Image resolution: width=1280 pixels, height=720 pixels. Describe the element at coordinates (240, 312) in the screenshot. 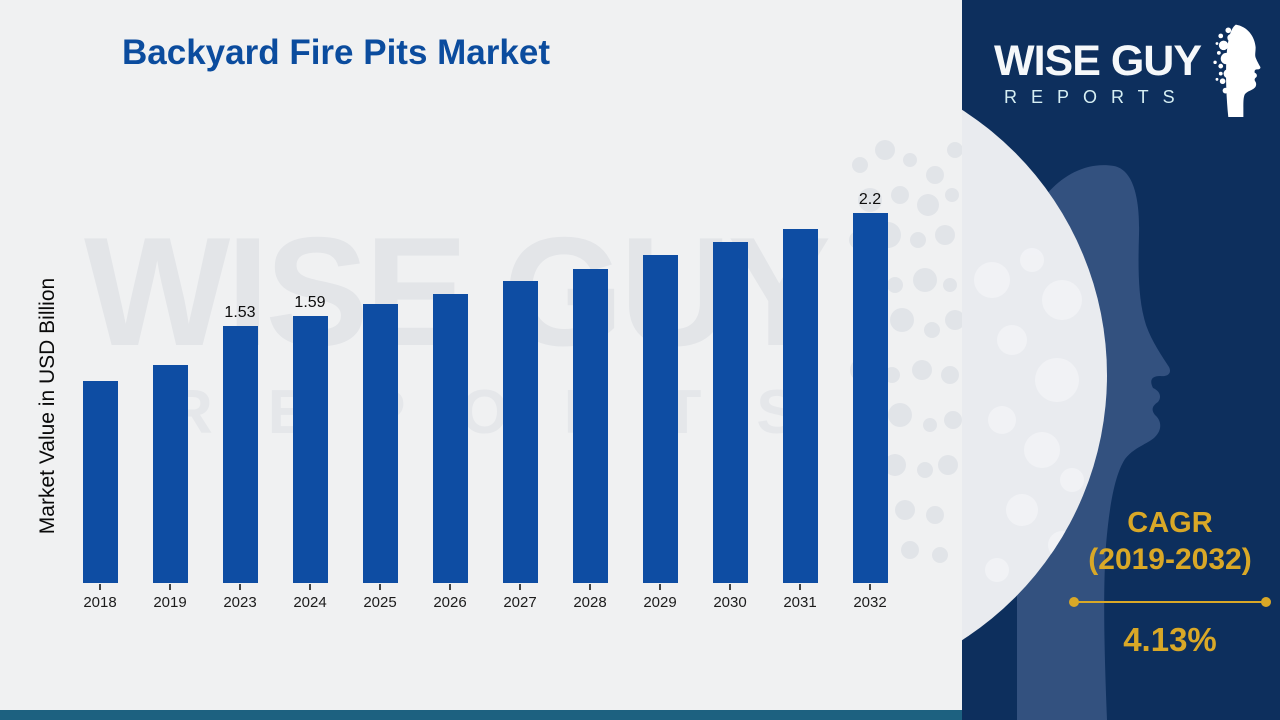

I see `bar-value-label-2023: 1.53` at that location.